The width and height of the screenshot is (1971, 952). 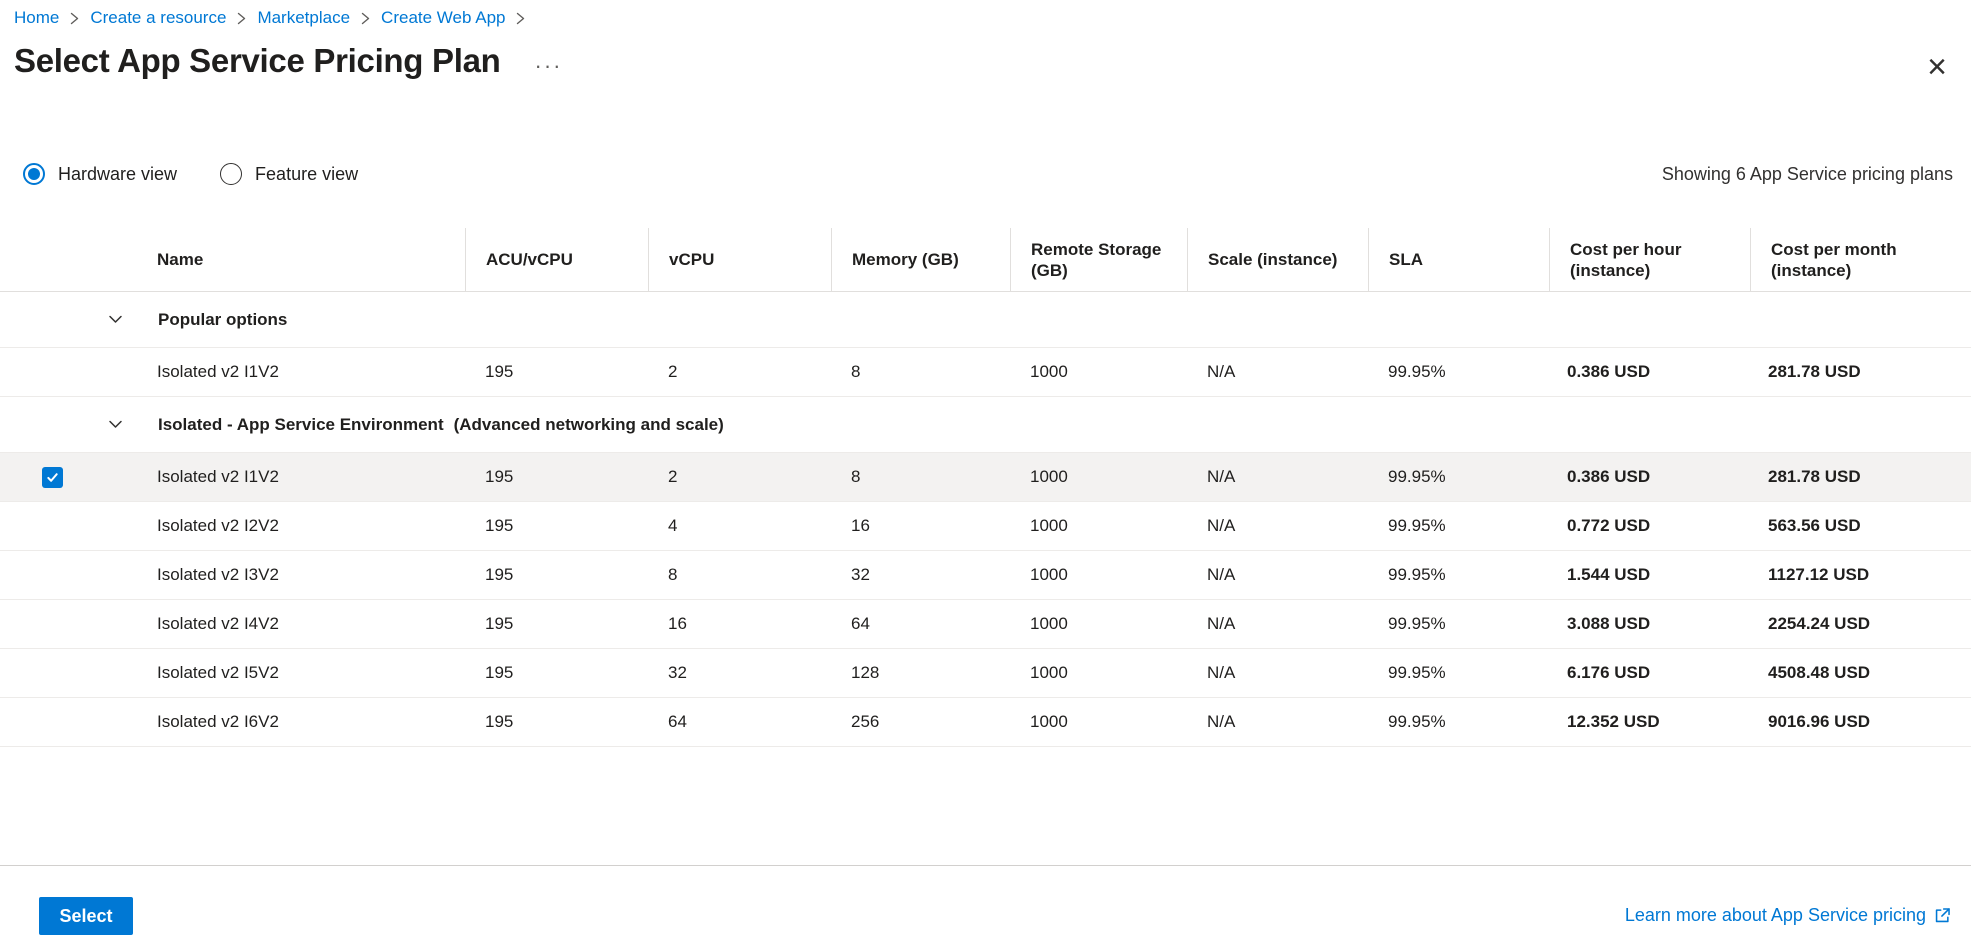 What do you see at coordinates (865, 721) in the screenshot?
I see `cell-memory: 256` at bounding box center [865, 721].